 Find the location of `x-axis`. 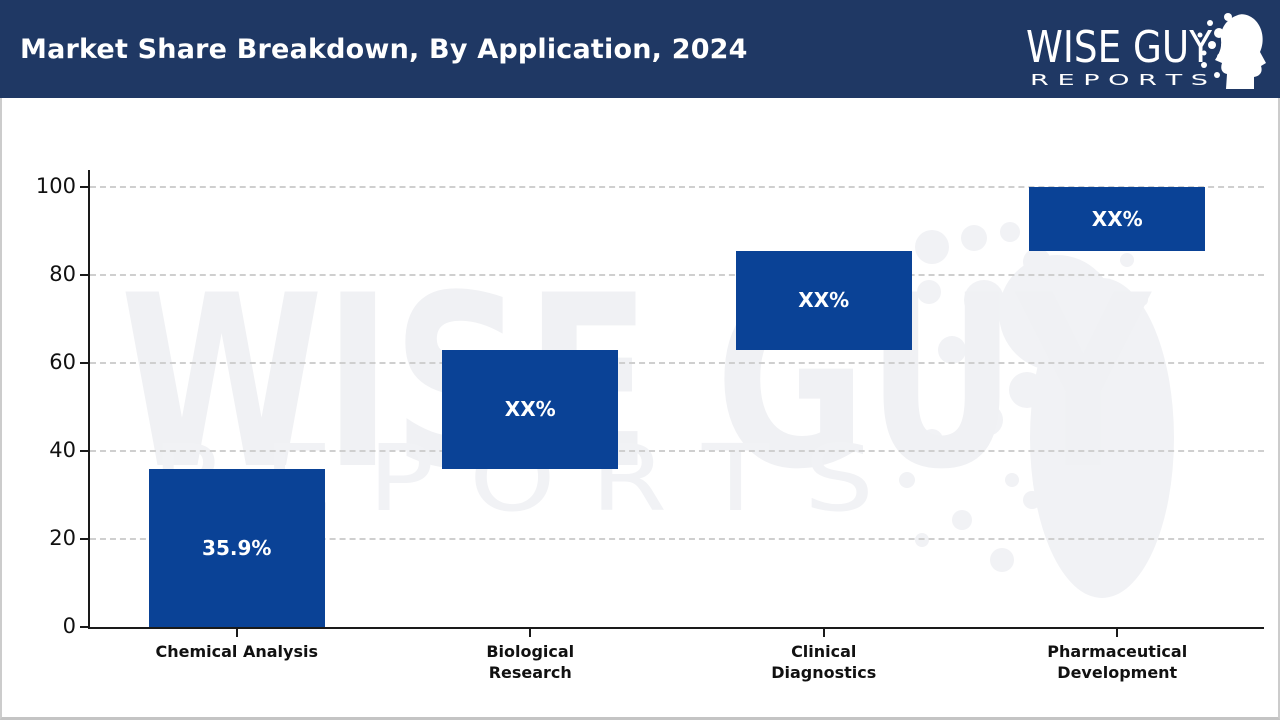

x-axis is located at coordinates (676, 628).